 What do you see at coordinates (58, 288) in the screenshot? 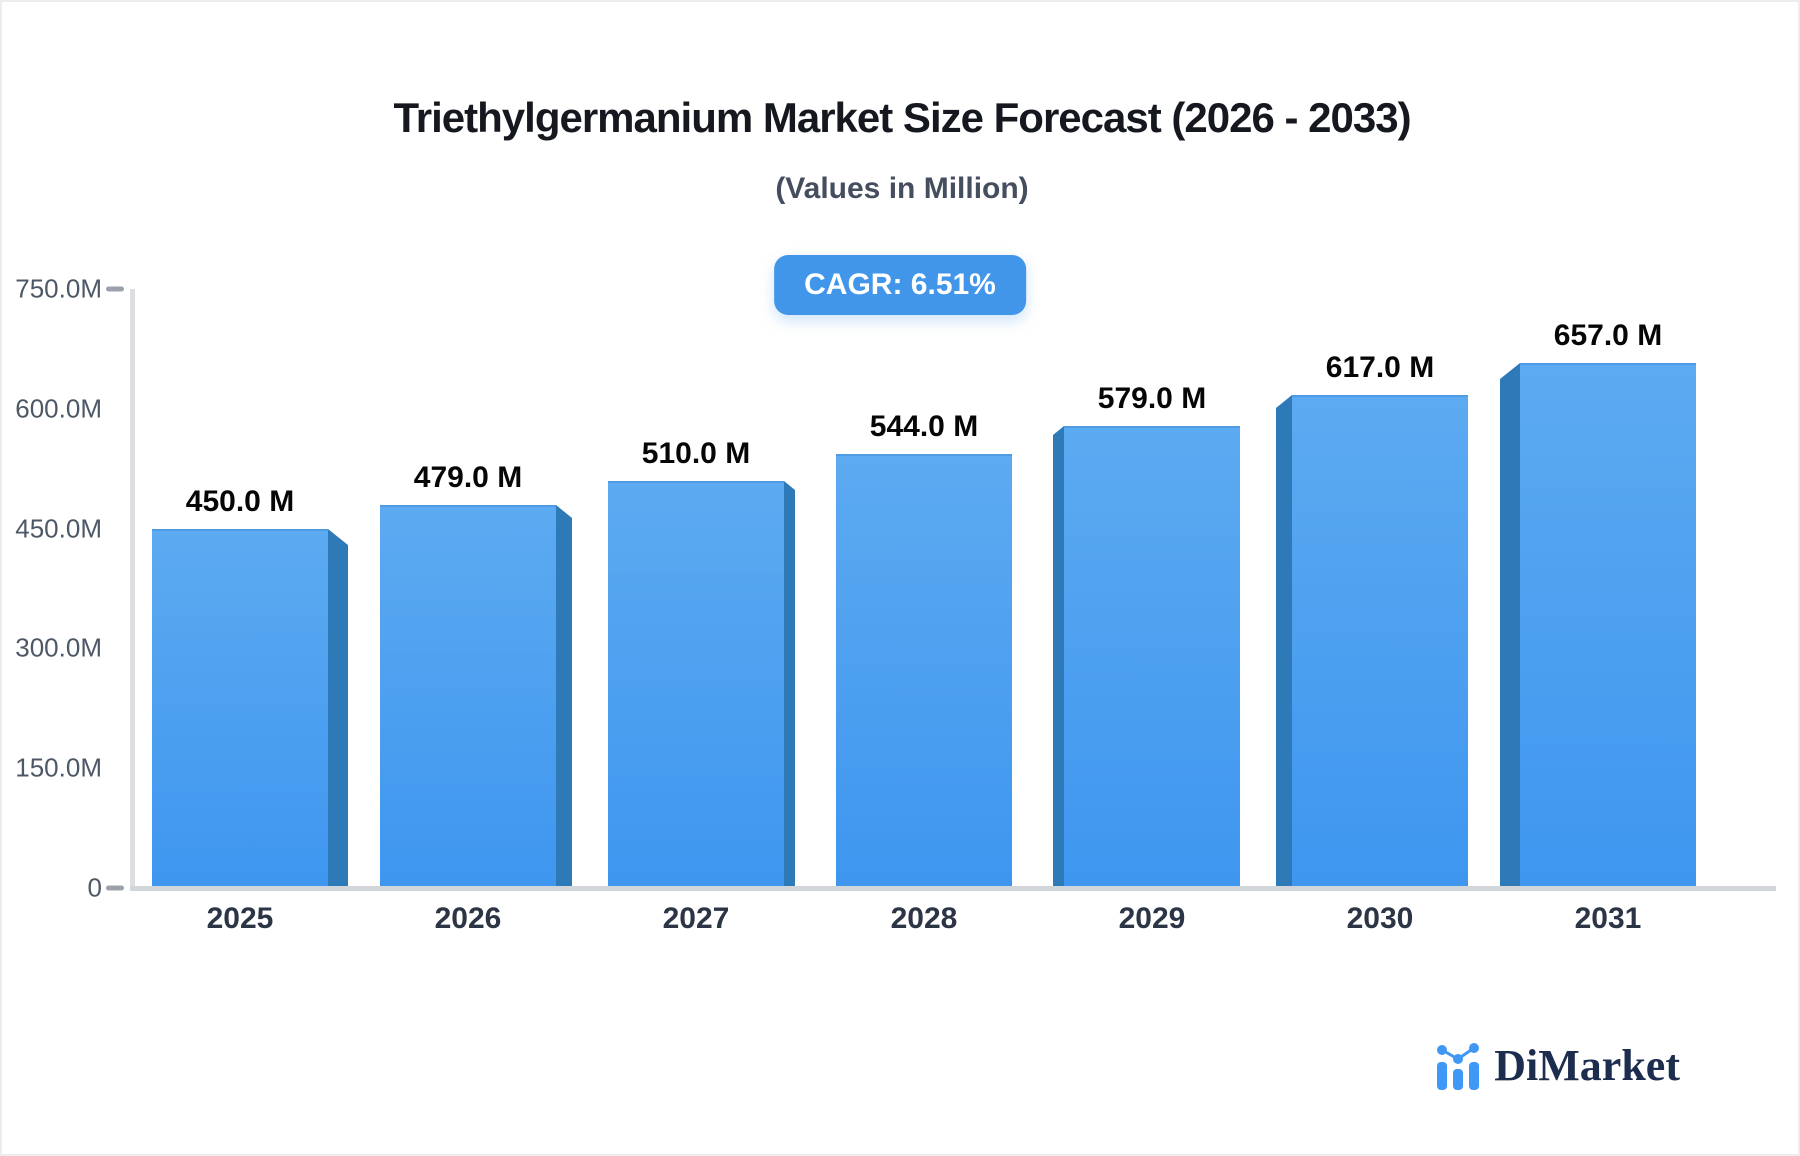
I see `y-axis-tick-label: 750.0M` at bounding box center [58, 288].